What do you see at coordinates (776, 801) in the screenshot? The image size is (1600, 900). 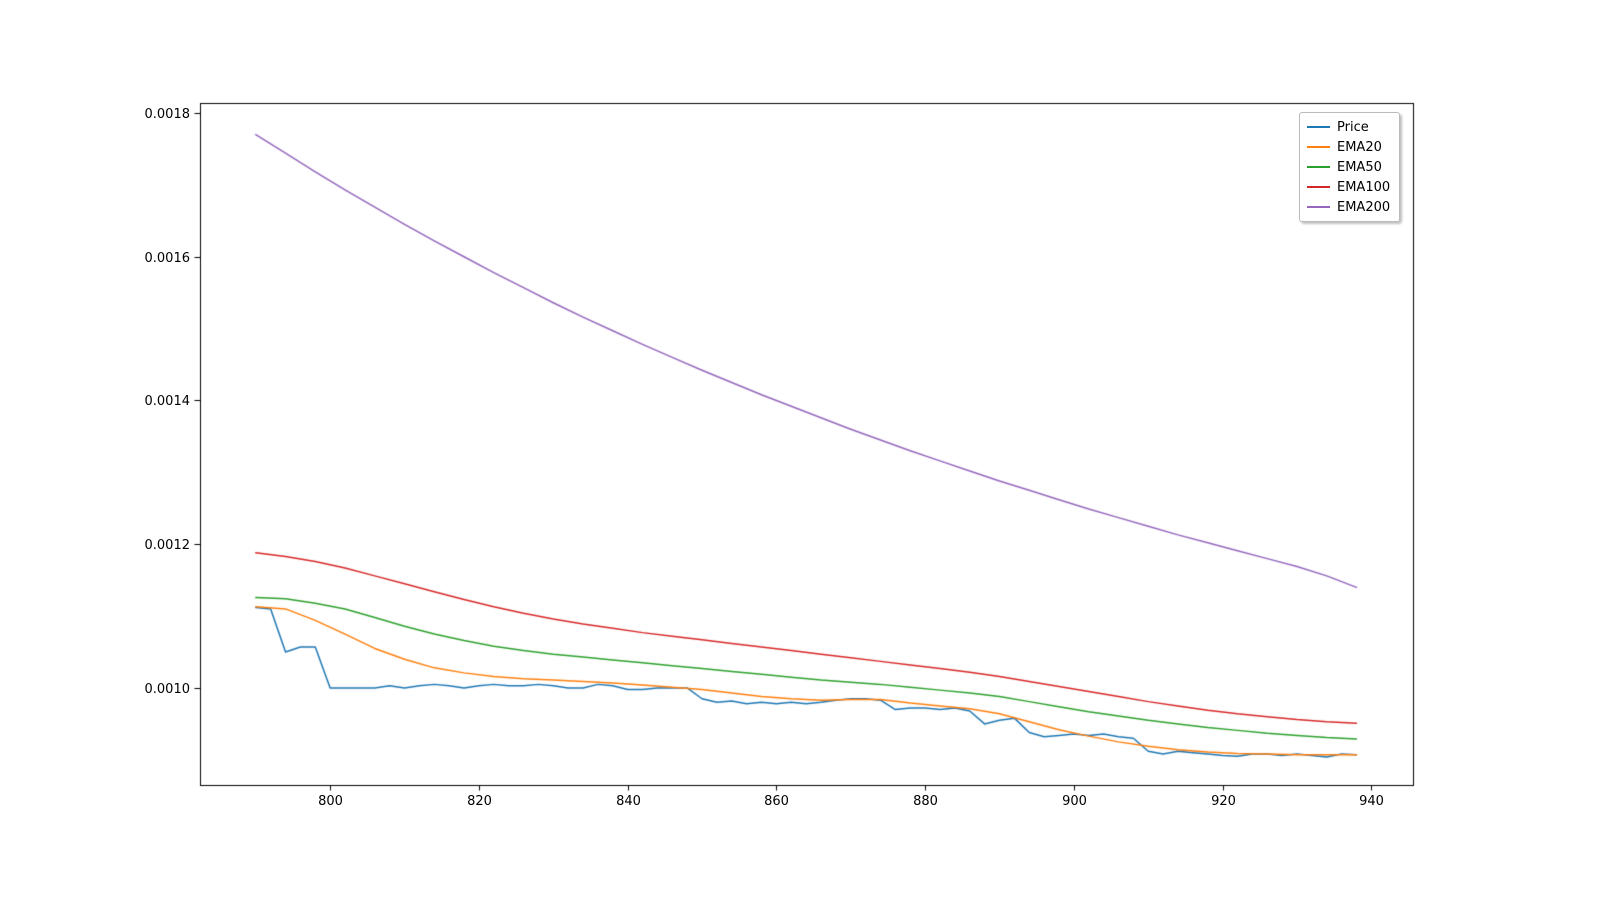 I see `x-tick-label: 860` at bounding box center [776, 801].